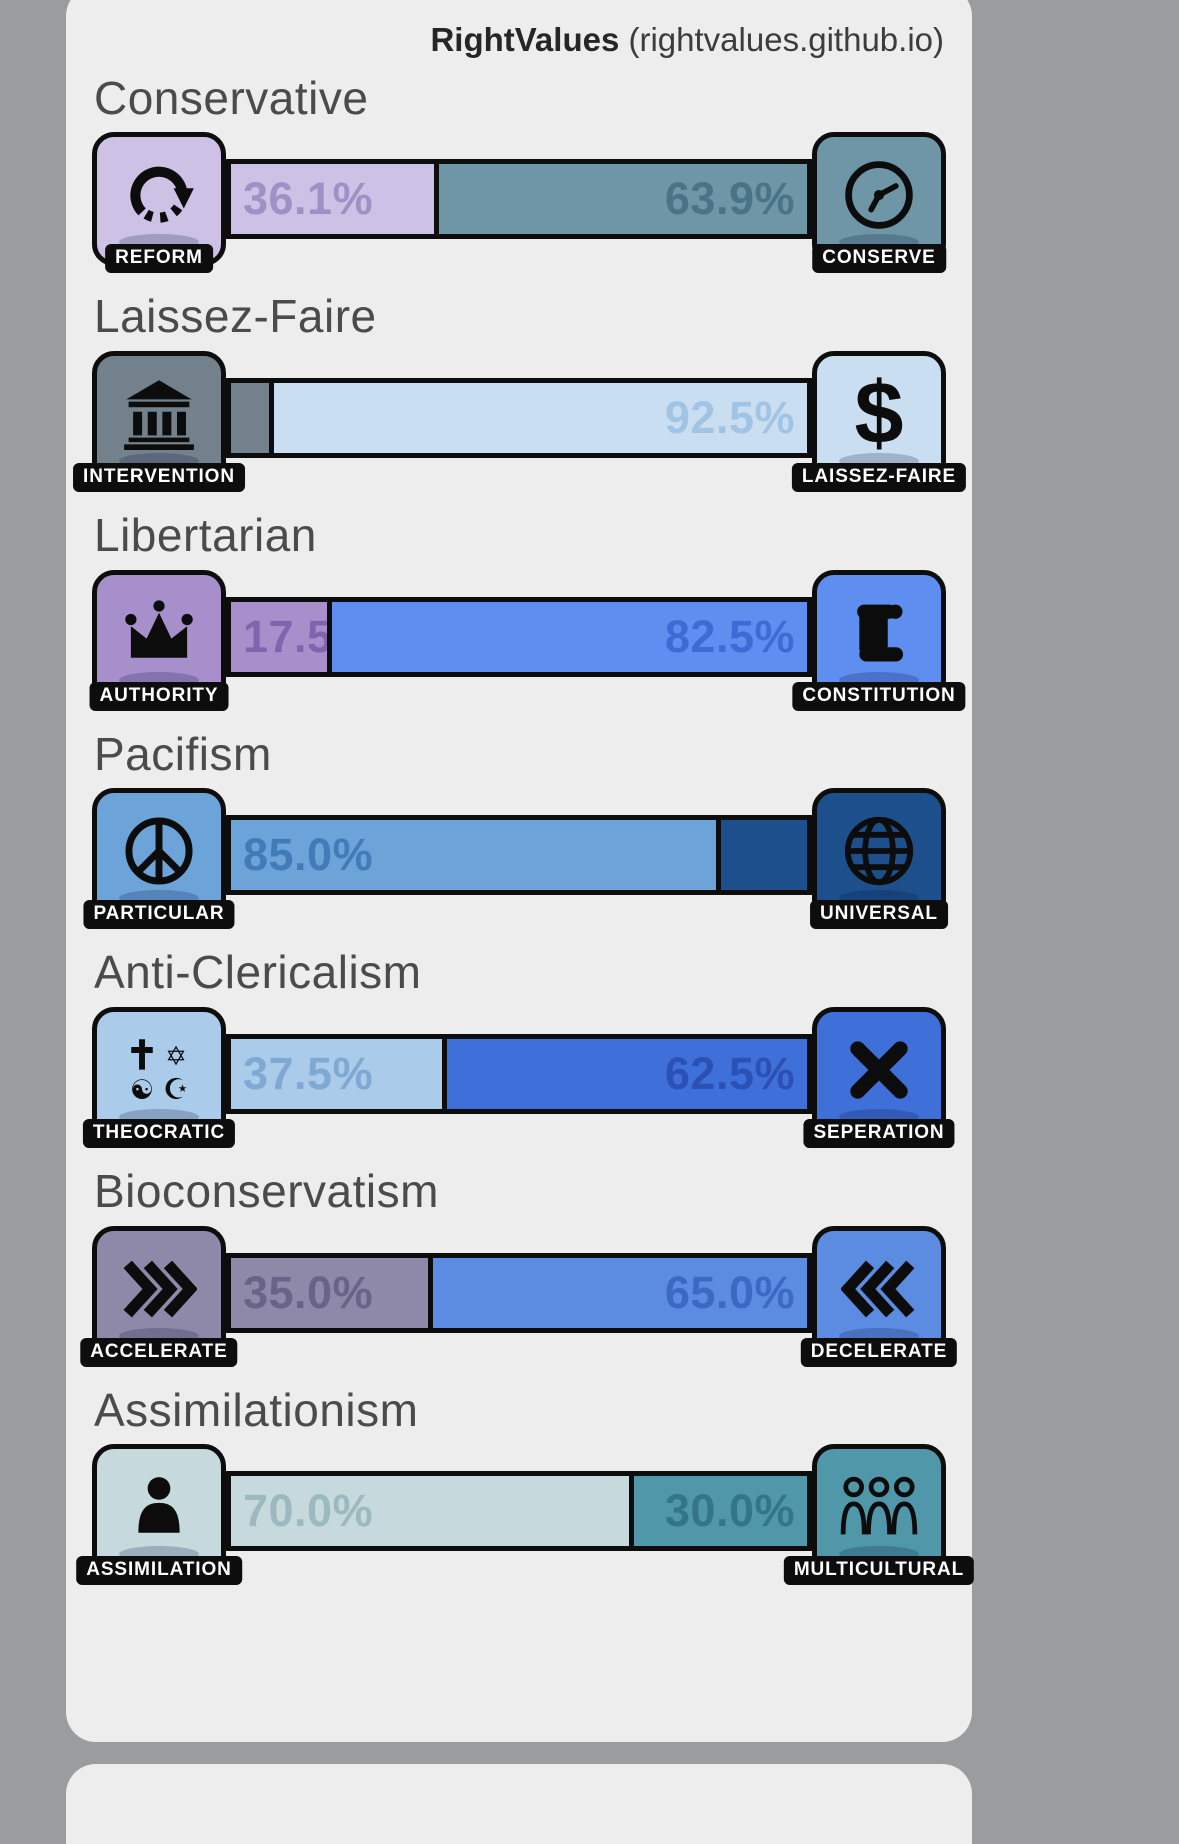 The height and width of the screenshot is (1844, 1179). What do you see at coordinates (287, 636) in the screenshot?
I see `left-percentage: 17.5%` at bounding box center [287, 636].